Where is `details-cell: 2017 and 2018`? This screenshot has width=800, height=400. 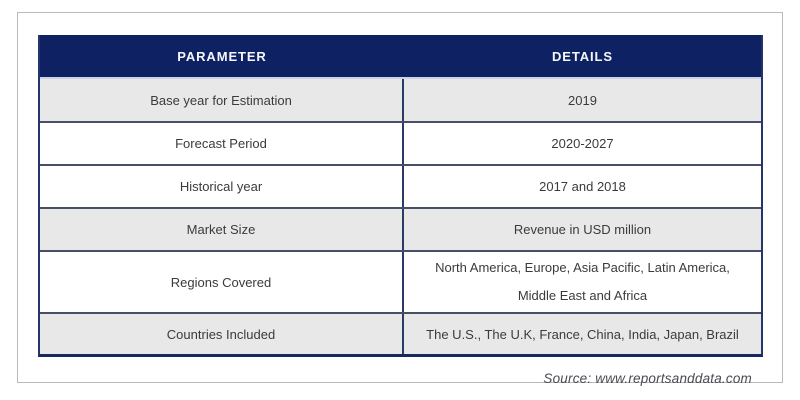
details-cell: 2017 and 2018 is located at coordinates (582, 186).